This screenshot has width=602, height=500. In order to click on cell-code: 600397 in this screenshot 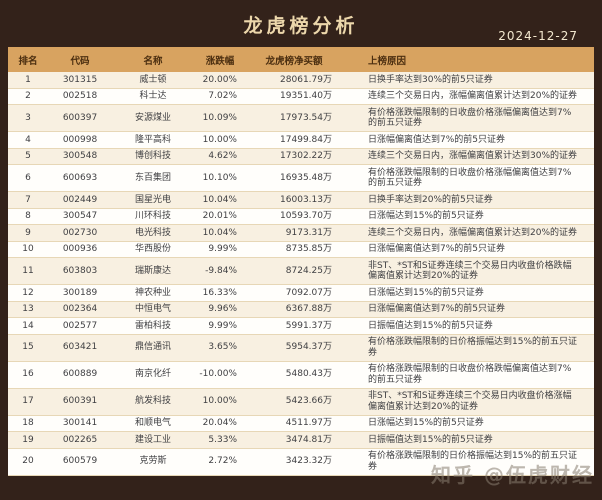, I will do `click(80, 118)`.